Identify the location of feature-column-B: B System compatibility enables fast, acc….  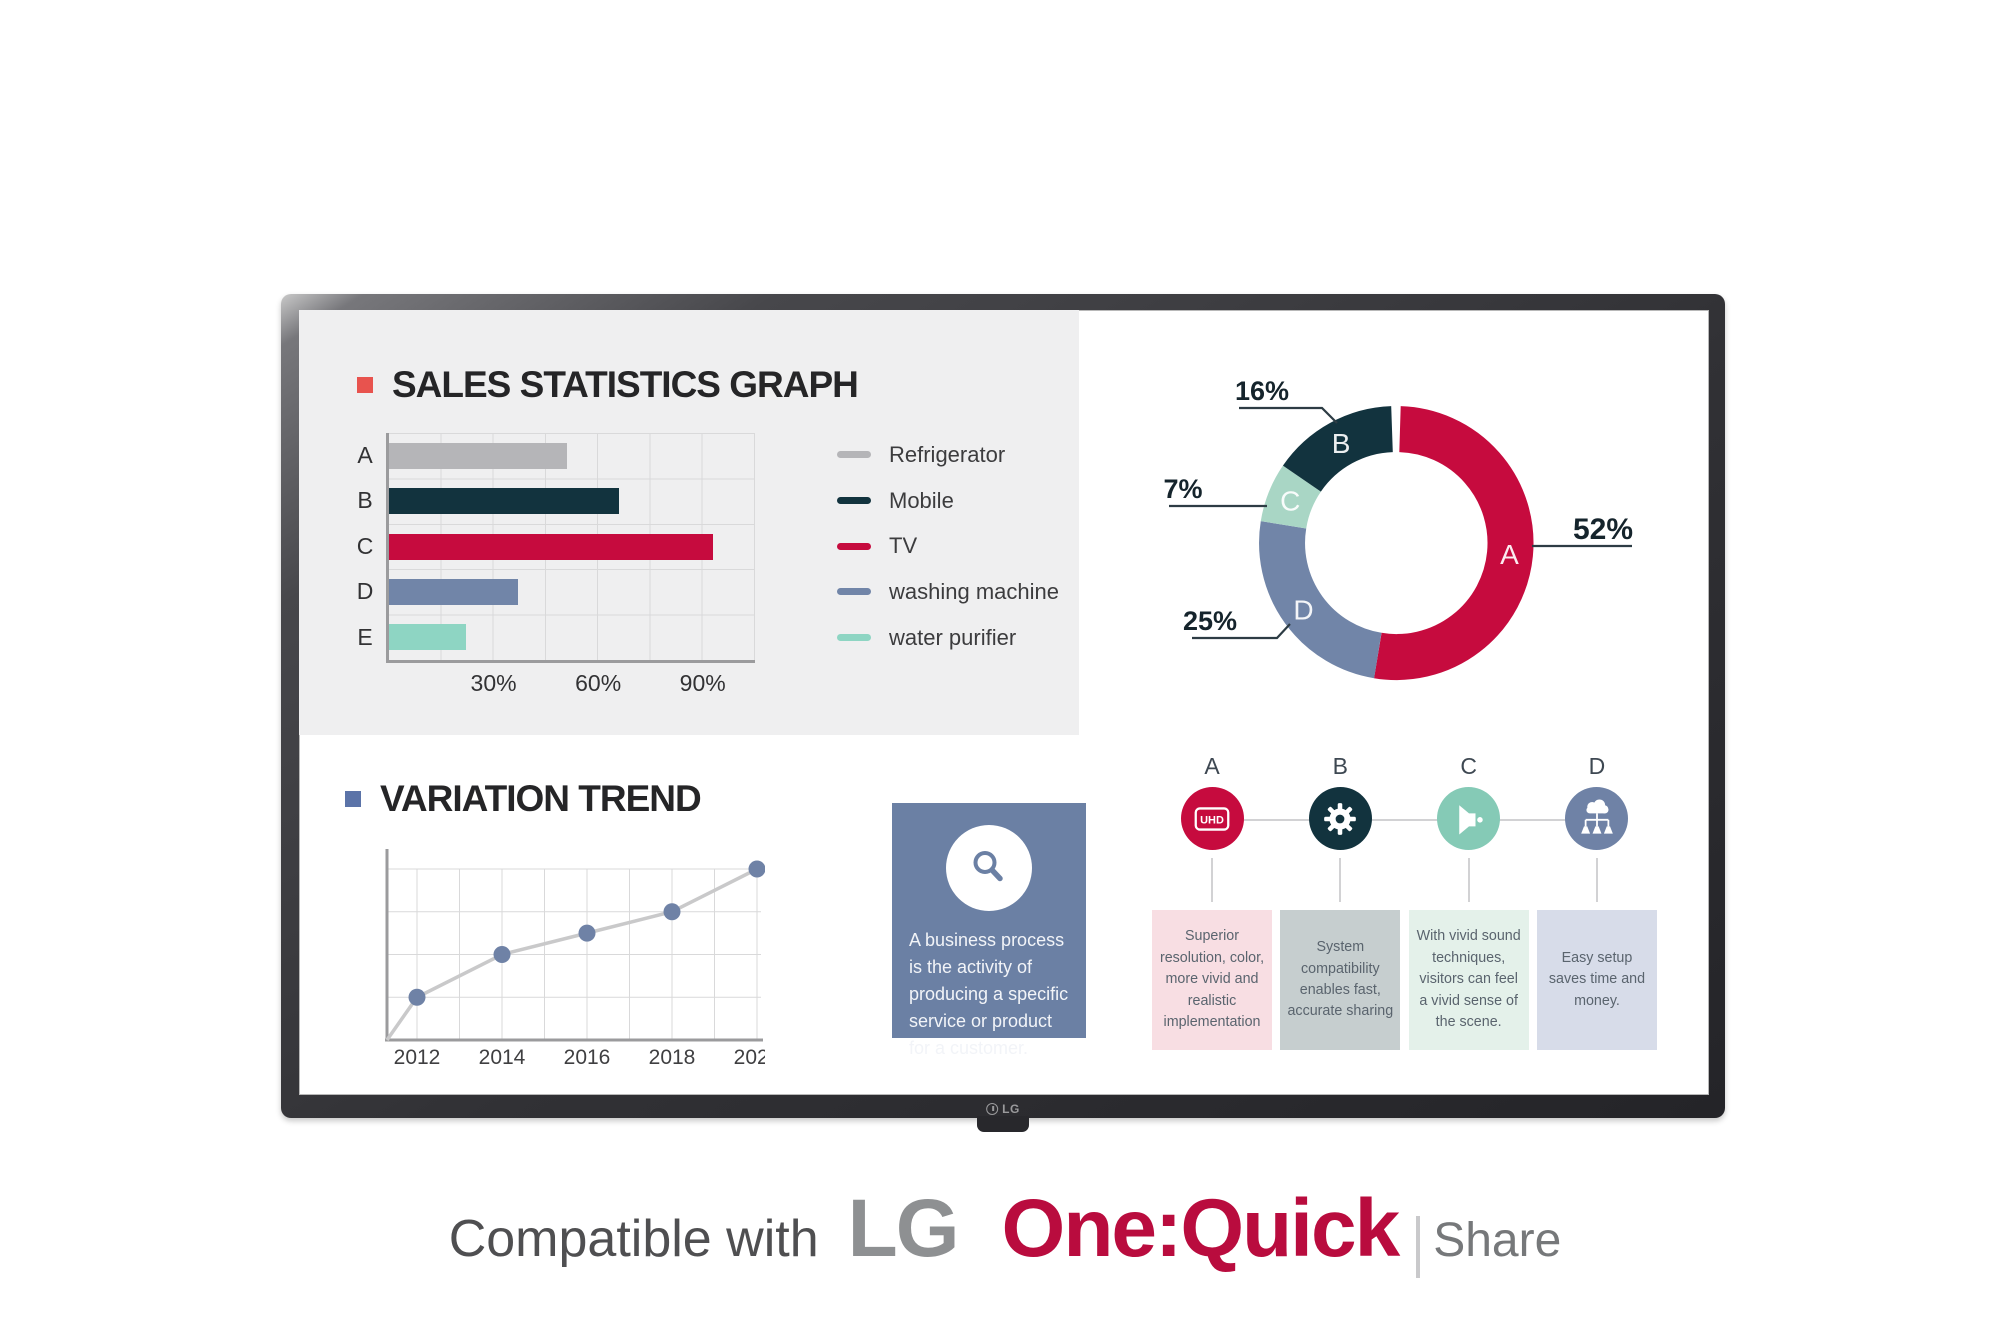
(1340, 901).